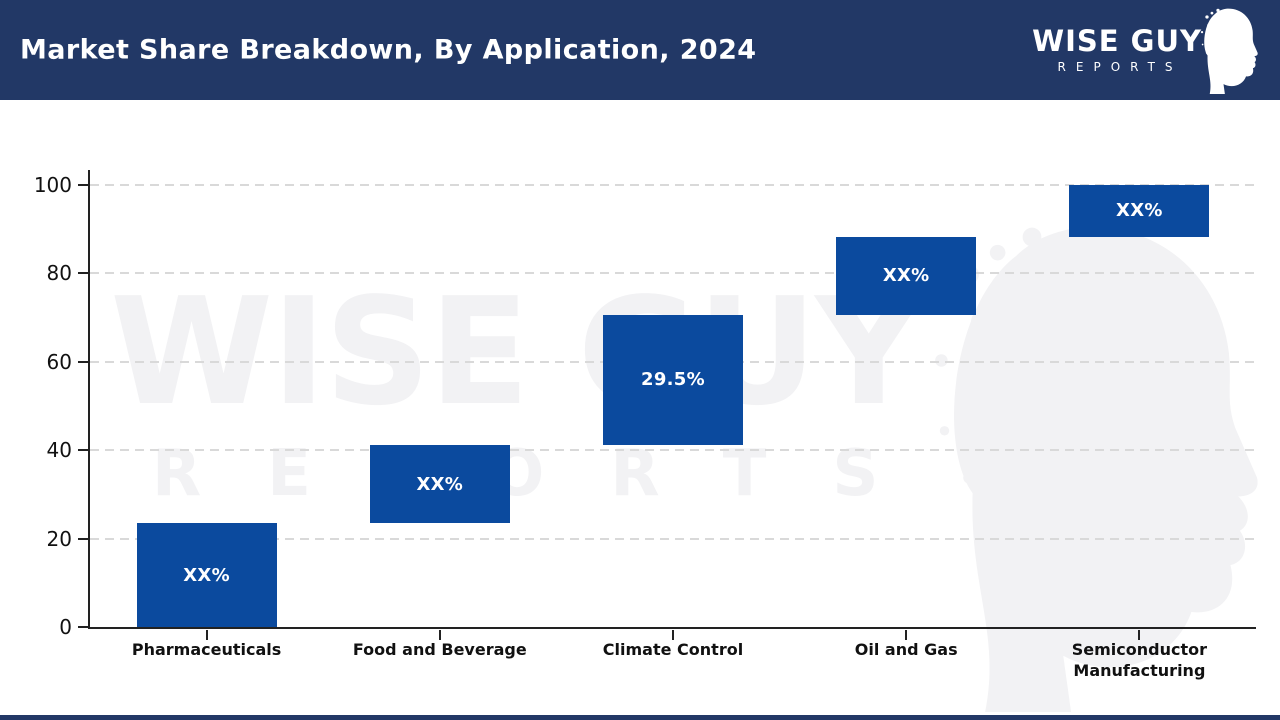  Describe the element at coordinates (1120, 66) in the screenshot. I see `logo-subtitle: REPORTS` at that location.